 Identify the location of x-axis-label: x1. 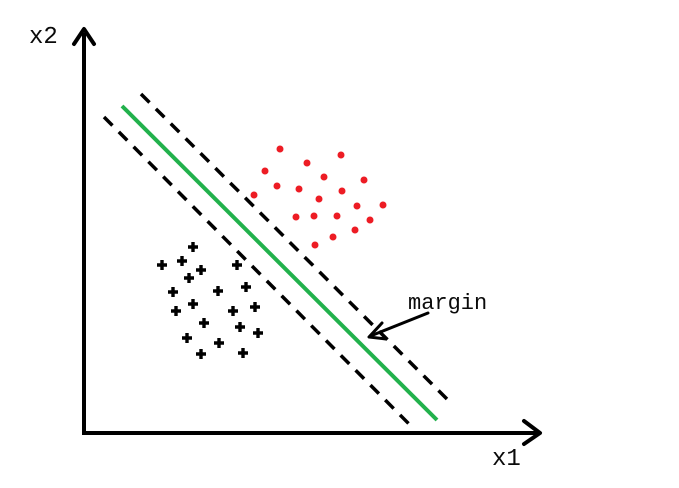
(506, 459).